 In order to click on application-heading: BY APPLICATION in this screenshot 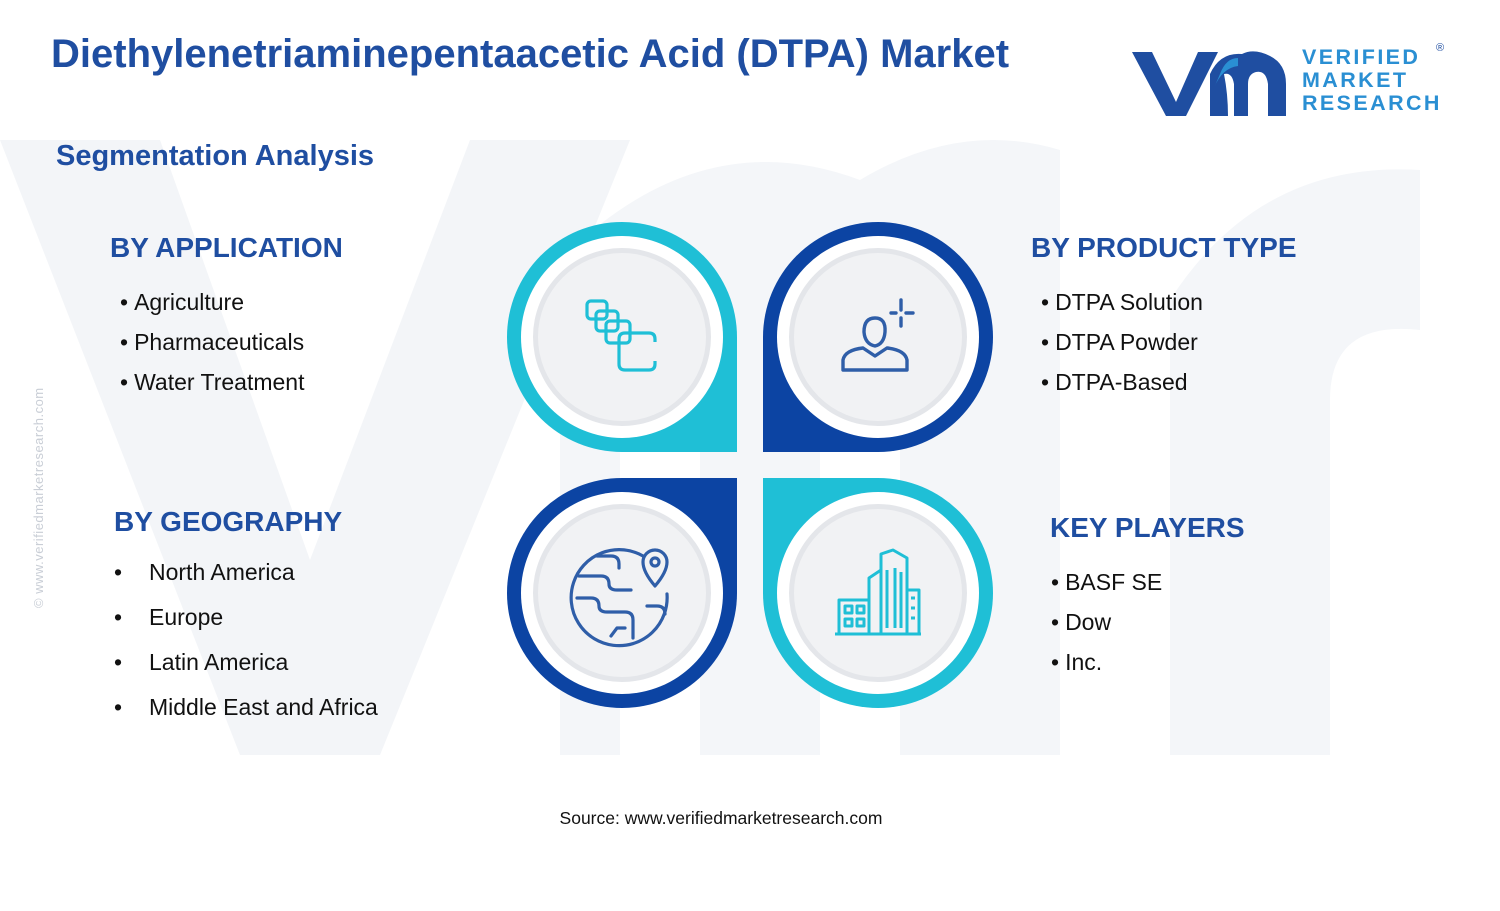, I will do `click(226, 247)`.